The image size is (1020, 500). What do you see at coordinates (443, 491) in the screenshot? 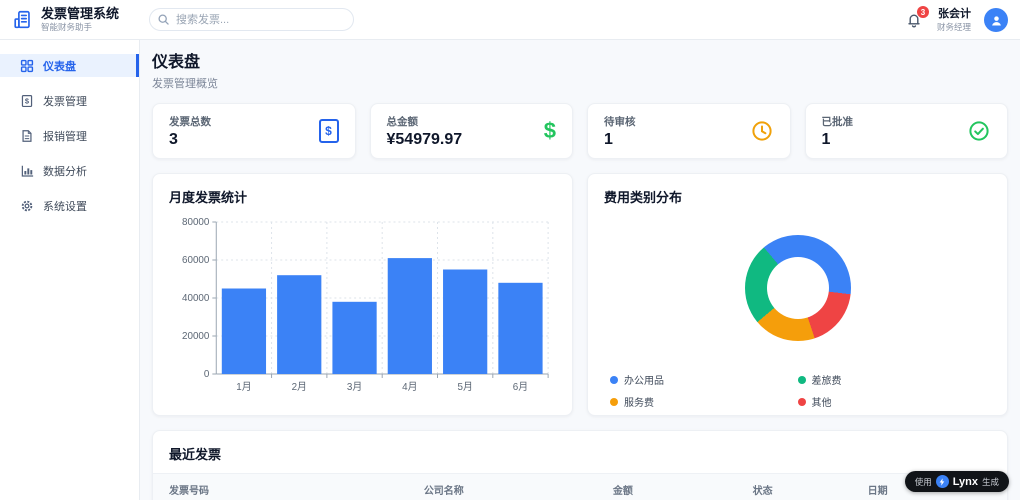
I see `col-company: 公司名称` at bounding box center [443, 491].